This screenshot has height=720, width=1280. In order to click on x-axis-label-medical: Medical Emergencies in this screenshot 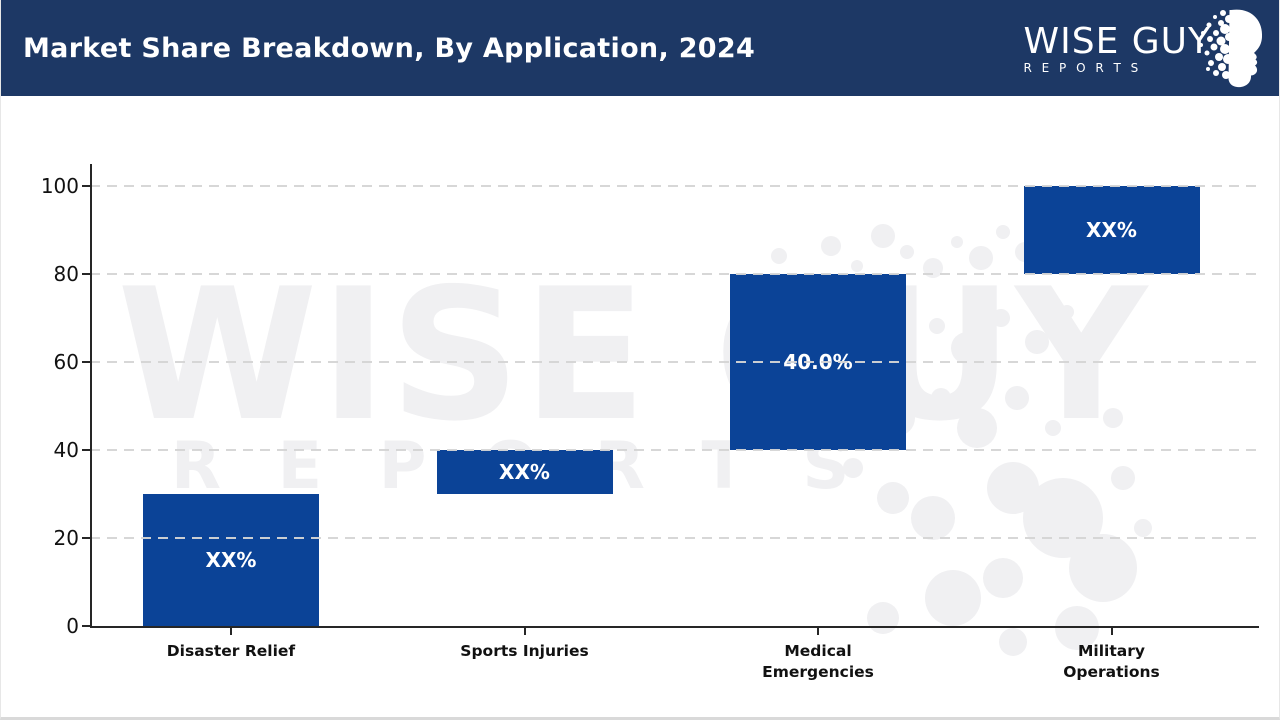, I will do `click(818, 661)`.